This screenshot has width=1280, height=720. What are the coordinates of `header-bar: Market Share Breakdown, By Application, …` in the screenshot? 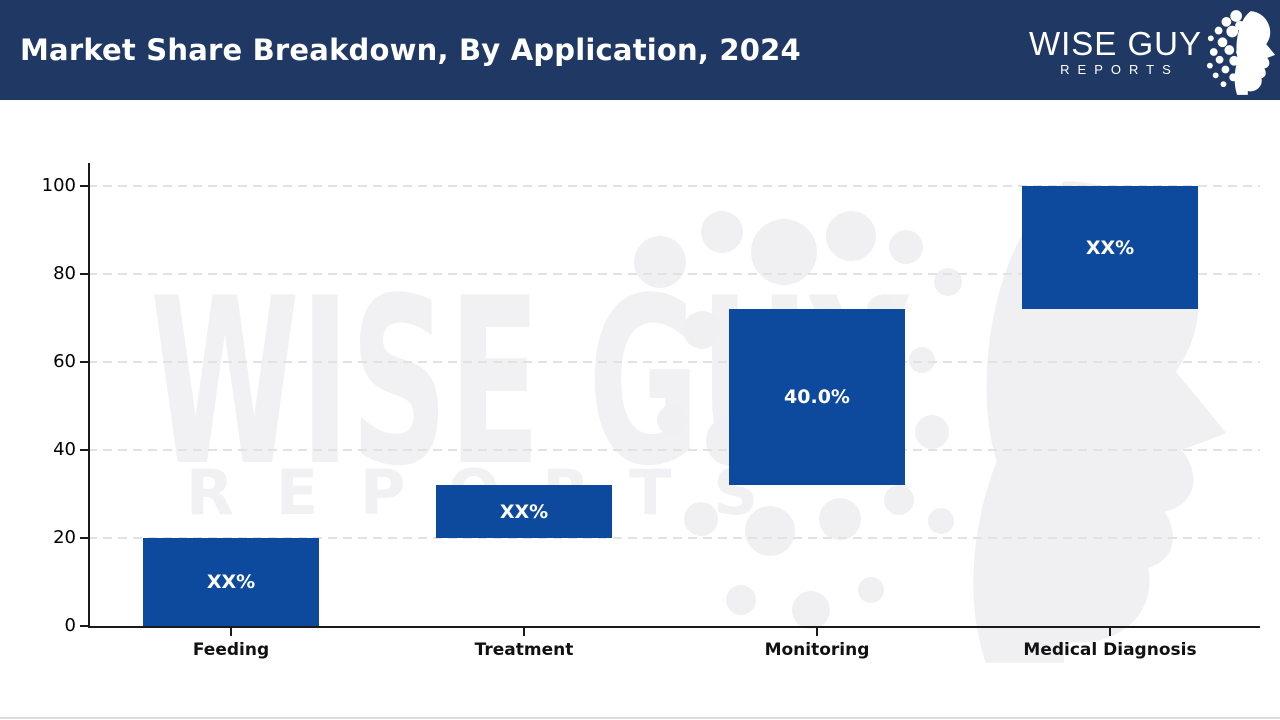 It's located at (640, 50).